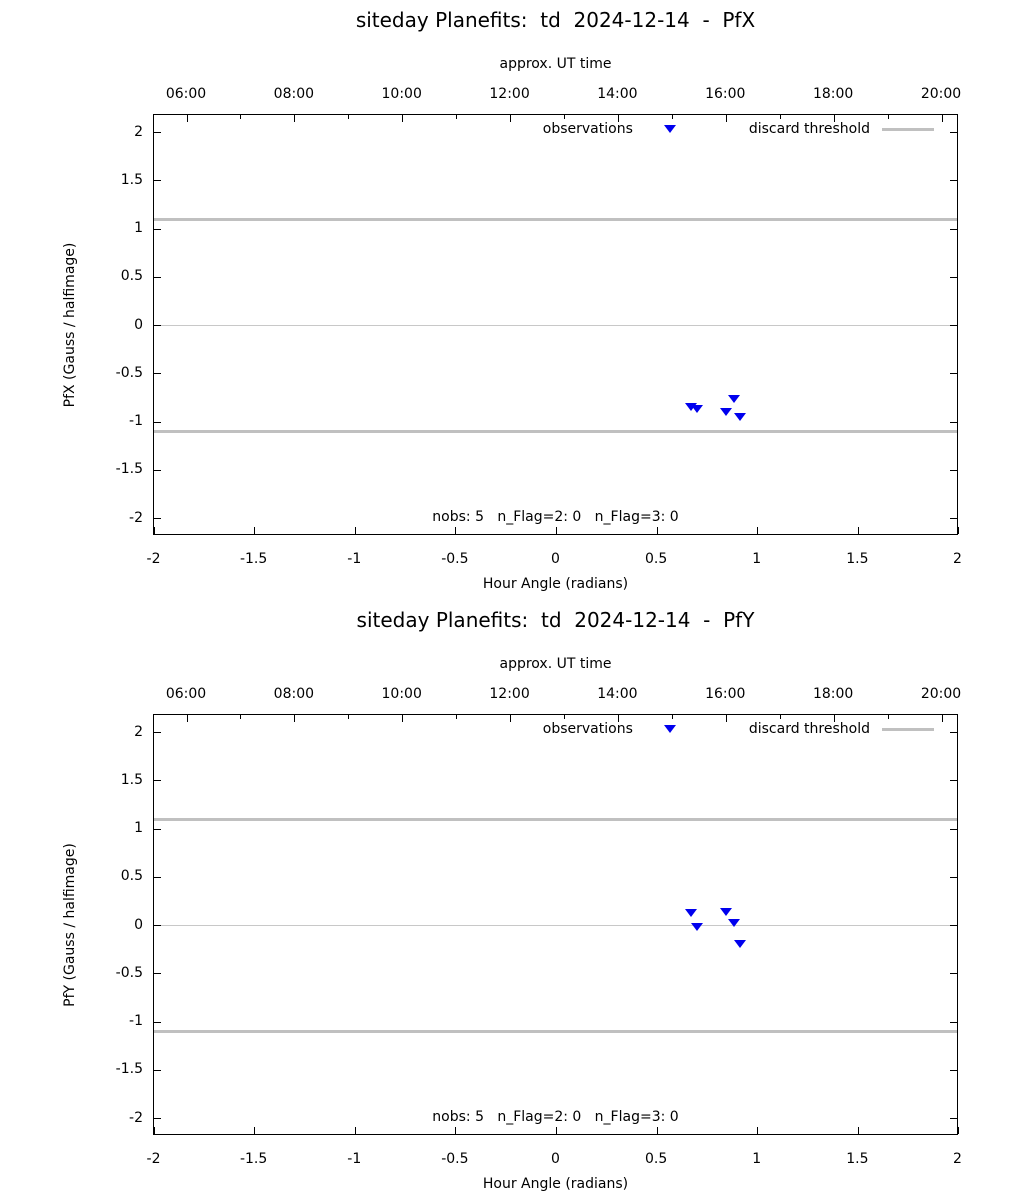  What do you see at coordinates (555, 1117) in the screenshot?
I see `stats-annotation: nobs: 5 n_Flag=2: 0 n_Flag=3: 0` at bounding box center [555, 1117].